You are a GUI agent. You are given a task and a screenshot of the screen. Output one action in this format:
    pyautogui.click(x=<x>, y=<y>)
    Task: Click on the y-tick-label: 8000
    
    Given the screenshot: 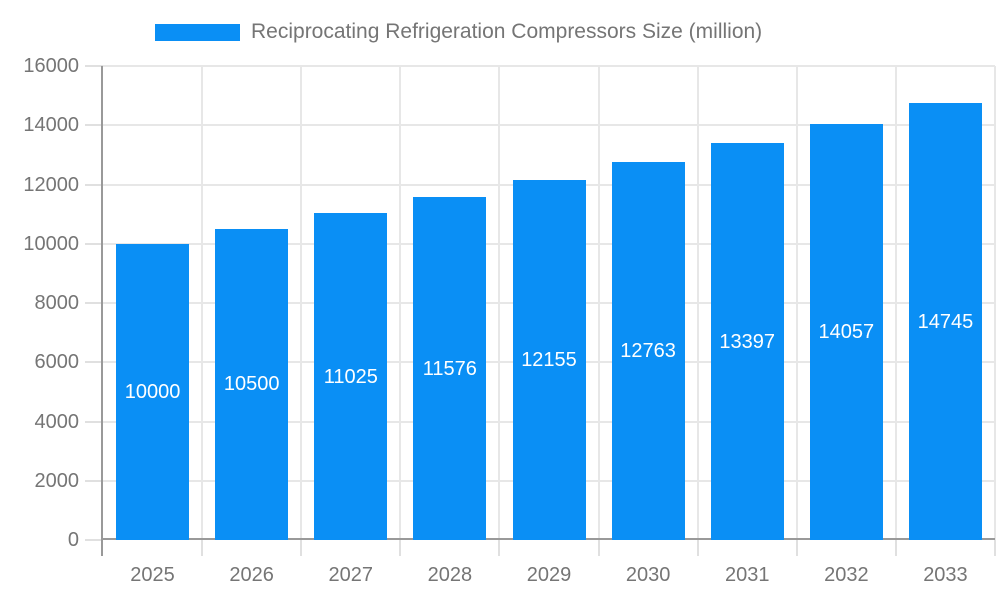 What is the action you would take?
    pyautogui.click(x=57, y=303)
    